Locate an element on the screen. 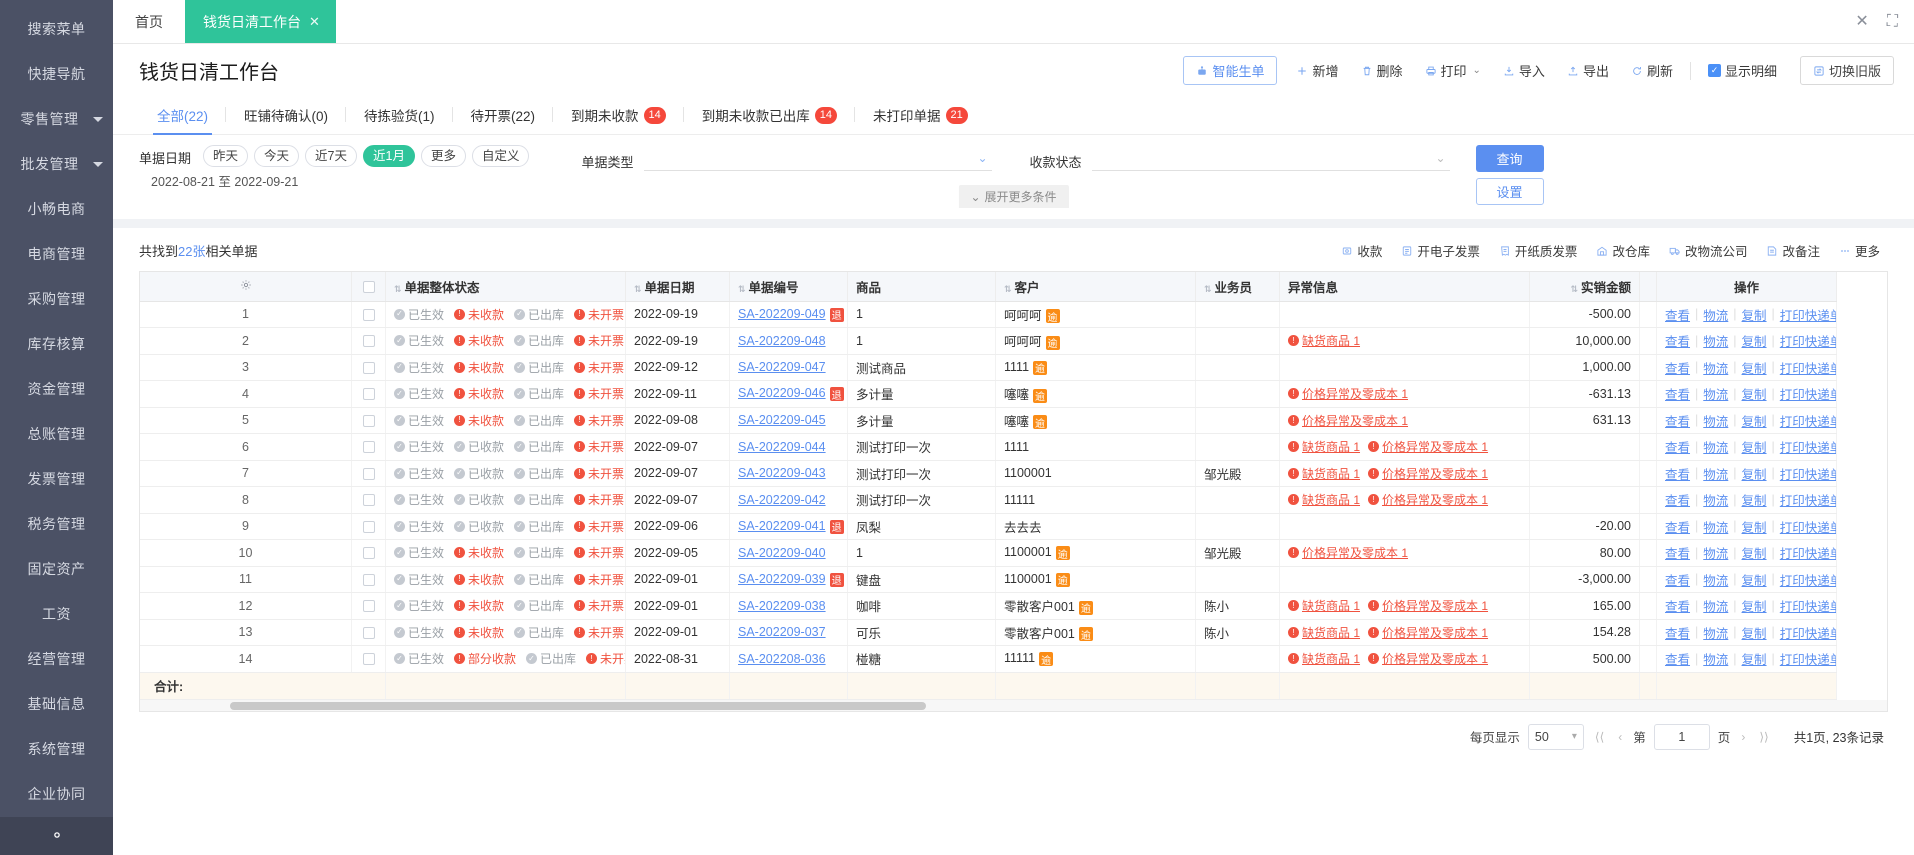  order-no-link: SA-202209-042 is located at coordinates (782, 499).